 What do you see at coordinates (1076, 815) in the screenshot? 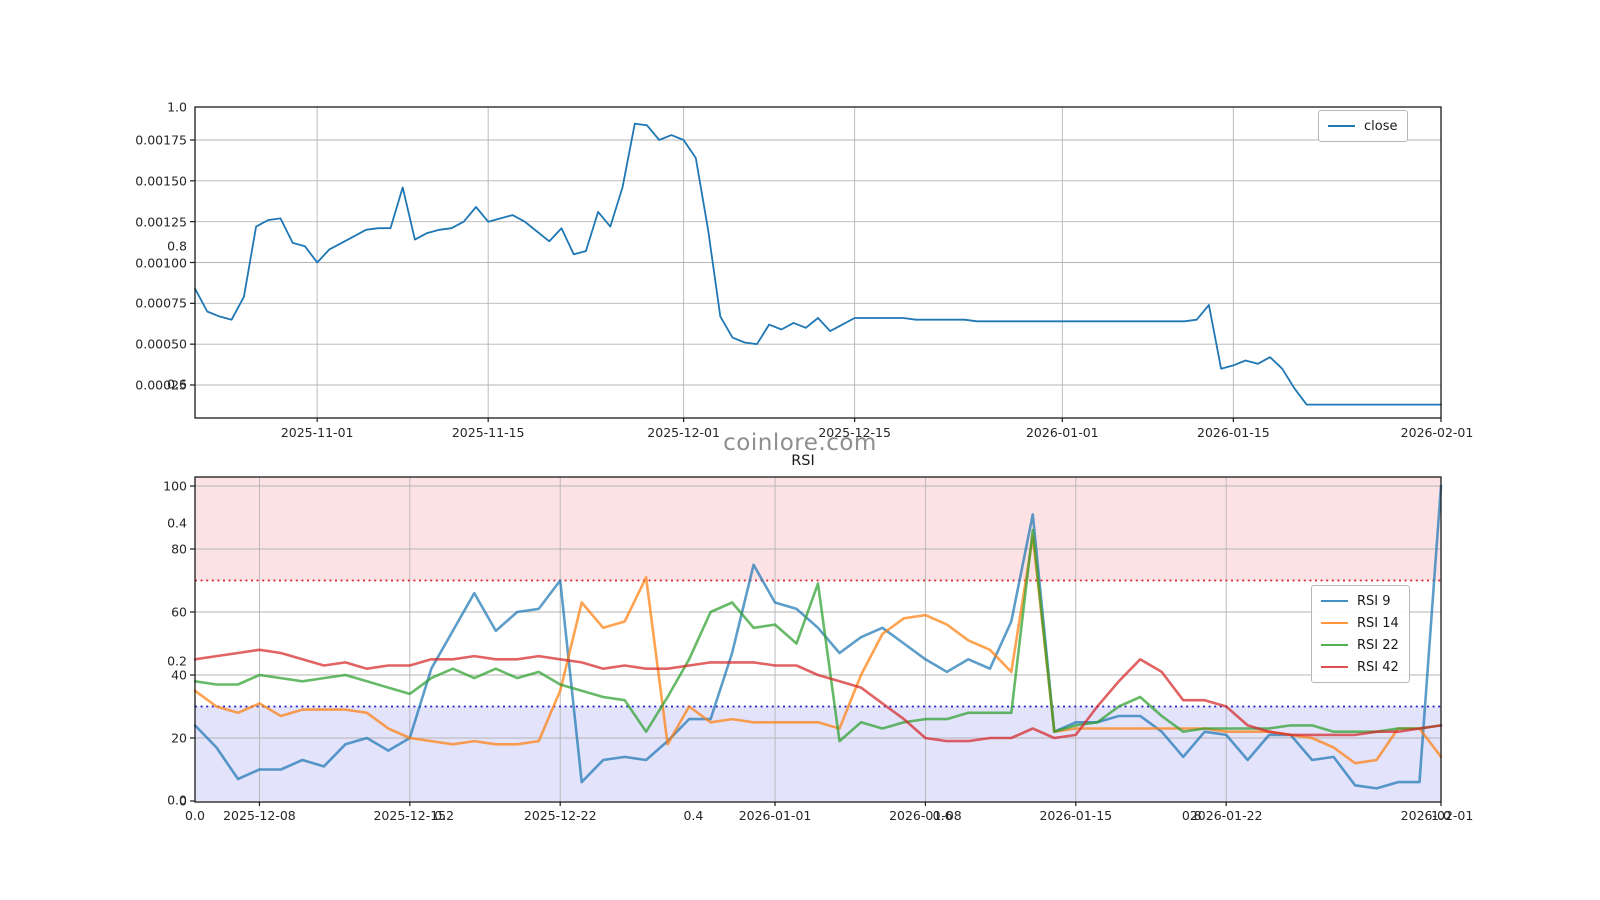
I see `rsi-x-tick-label: 2026-01-15` at bounding box center [1076, 815].